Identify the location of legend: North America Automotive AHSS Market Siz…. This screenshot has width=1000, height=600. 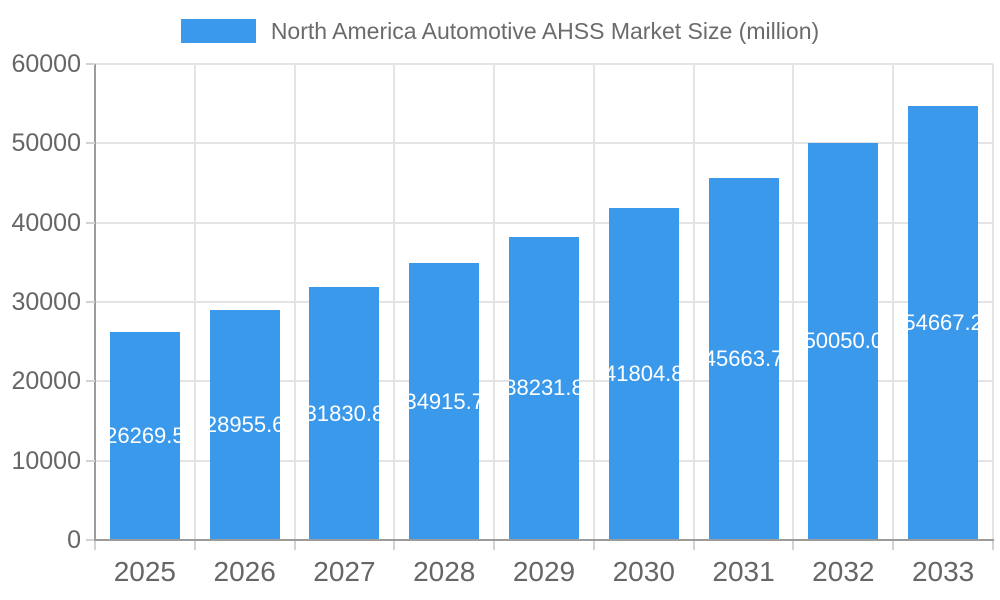
(500, 31).